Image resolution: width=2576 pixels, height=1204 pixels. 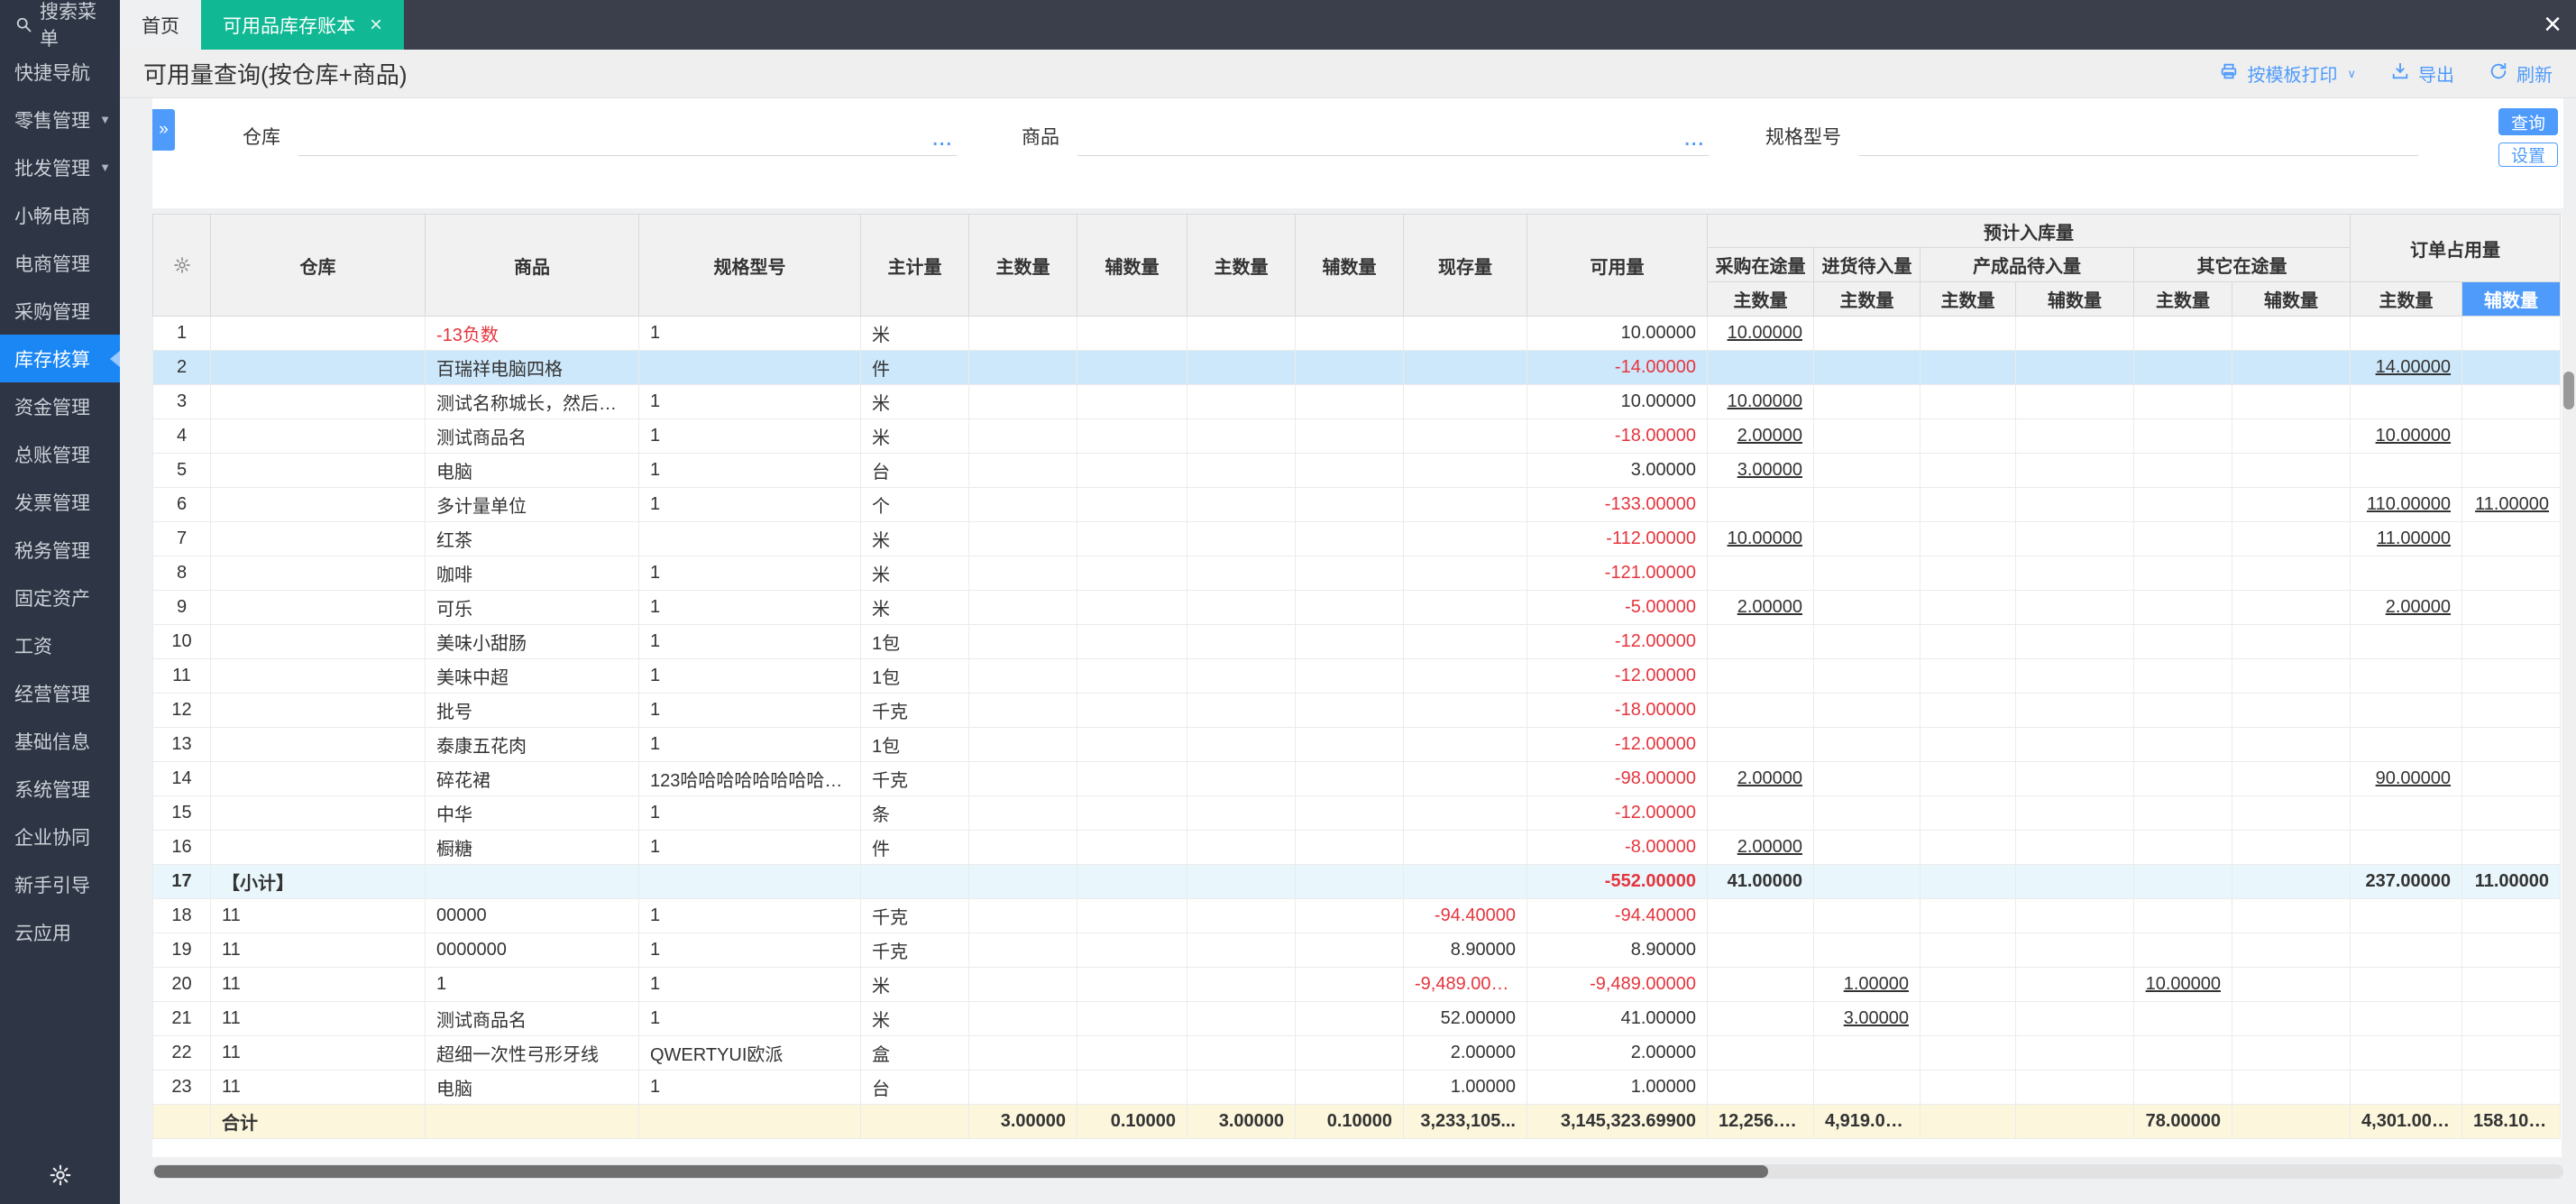 What do you see at coordinates (160, 25) in the screenshot?
I see `tab-home: 首页` at bounding box center [160, 25].